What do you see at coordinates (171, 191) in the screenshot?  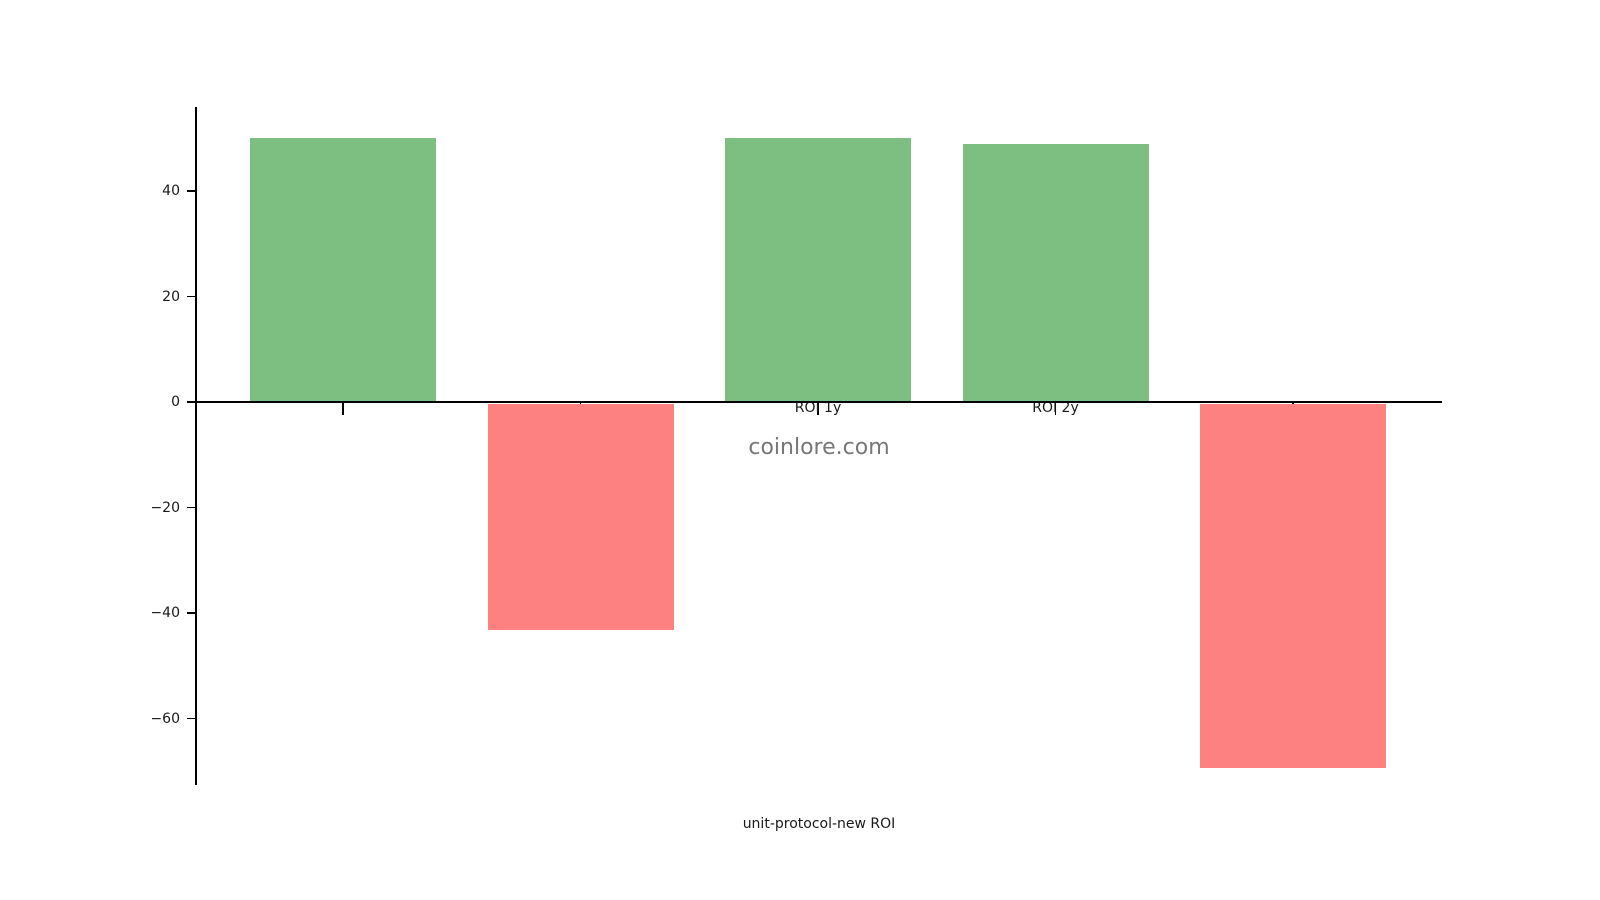 I see `y-tick-label: 40` at bounding box center [171, 191].